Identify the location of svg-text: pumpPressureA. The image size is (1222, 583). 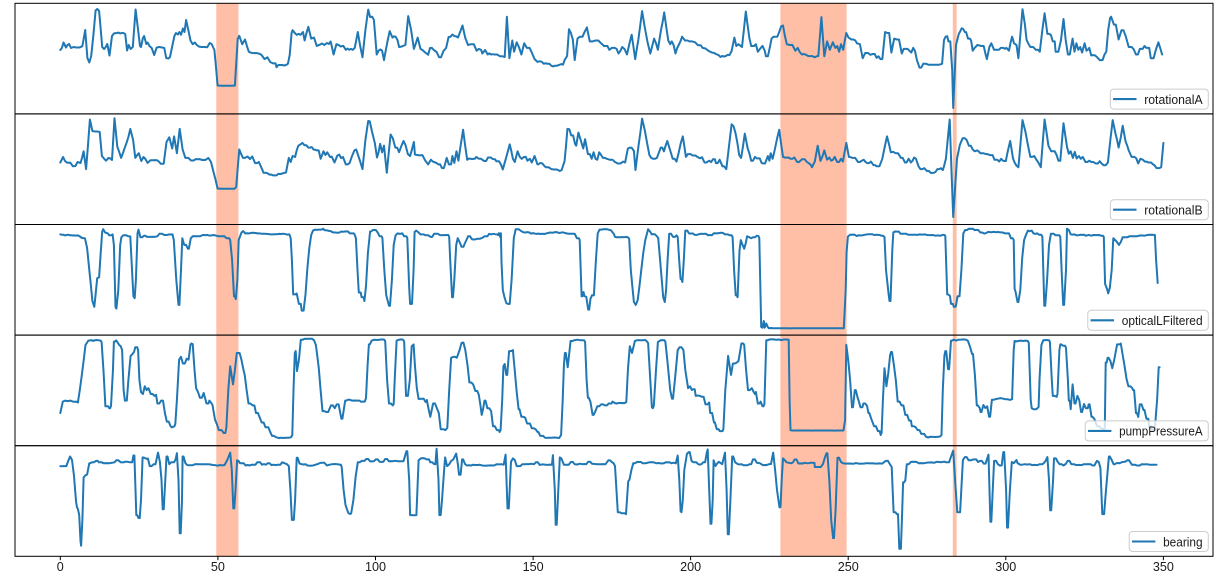
(1161, 431).